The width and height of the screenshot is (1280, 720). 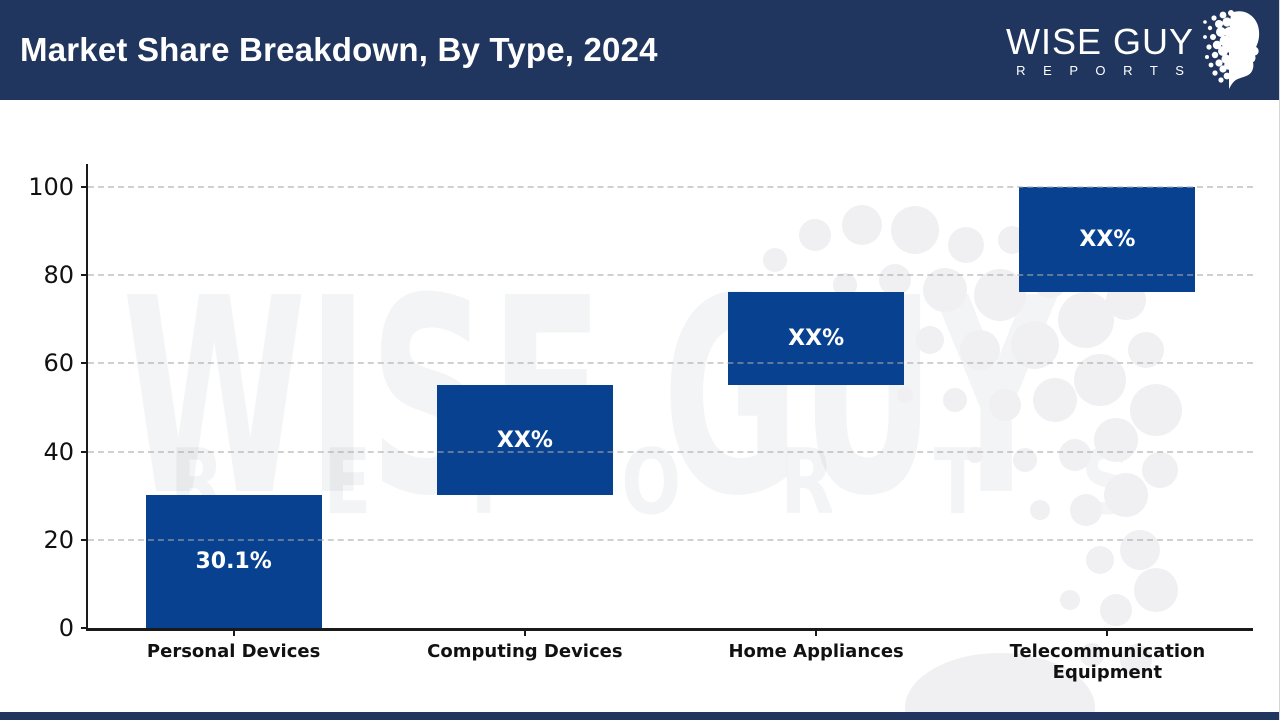 I want to click on x-tick-label: Telecommunication Equipment, so click(x=1107, y=662).